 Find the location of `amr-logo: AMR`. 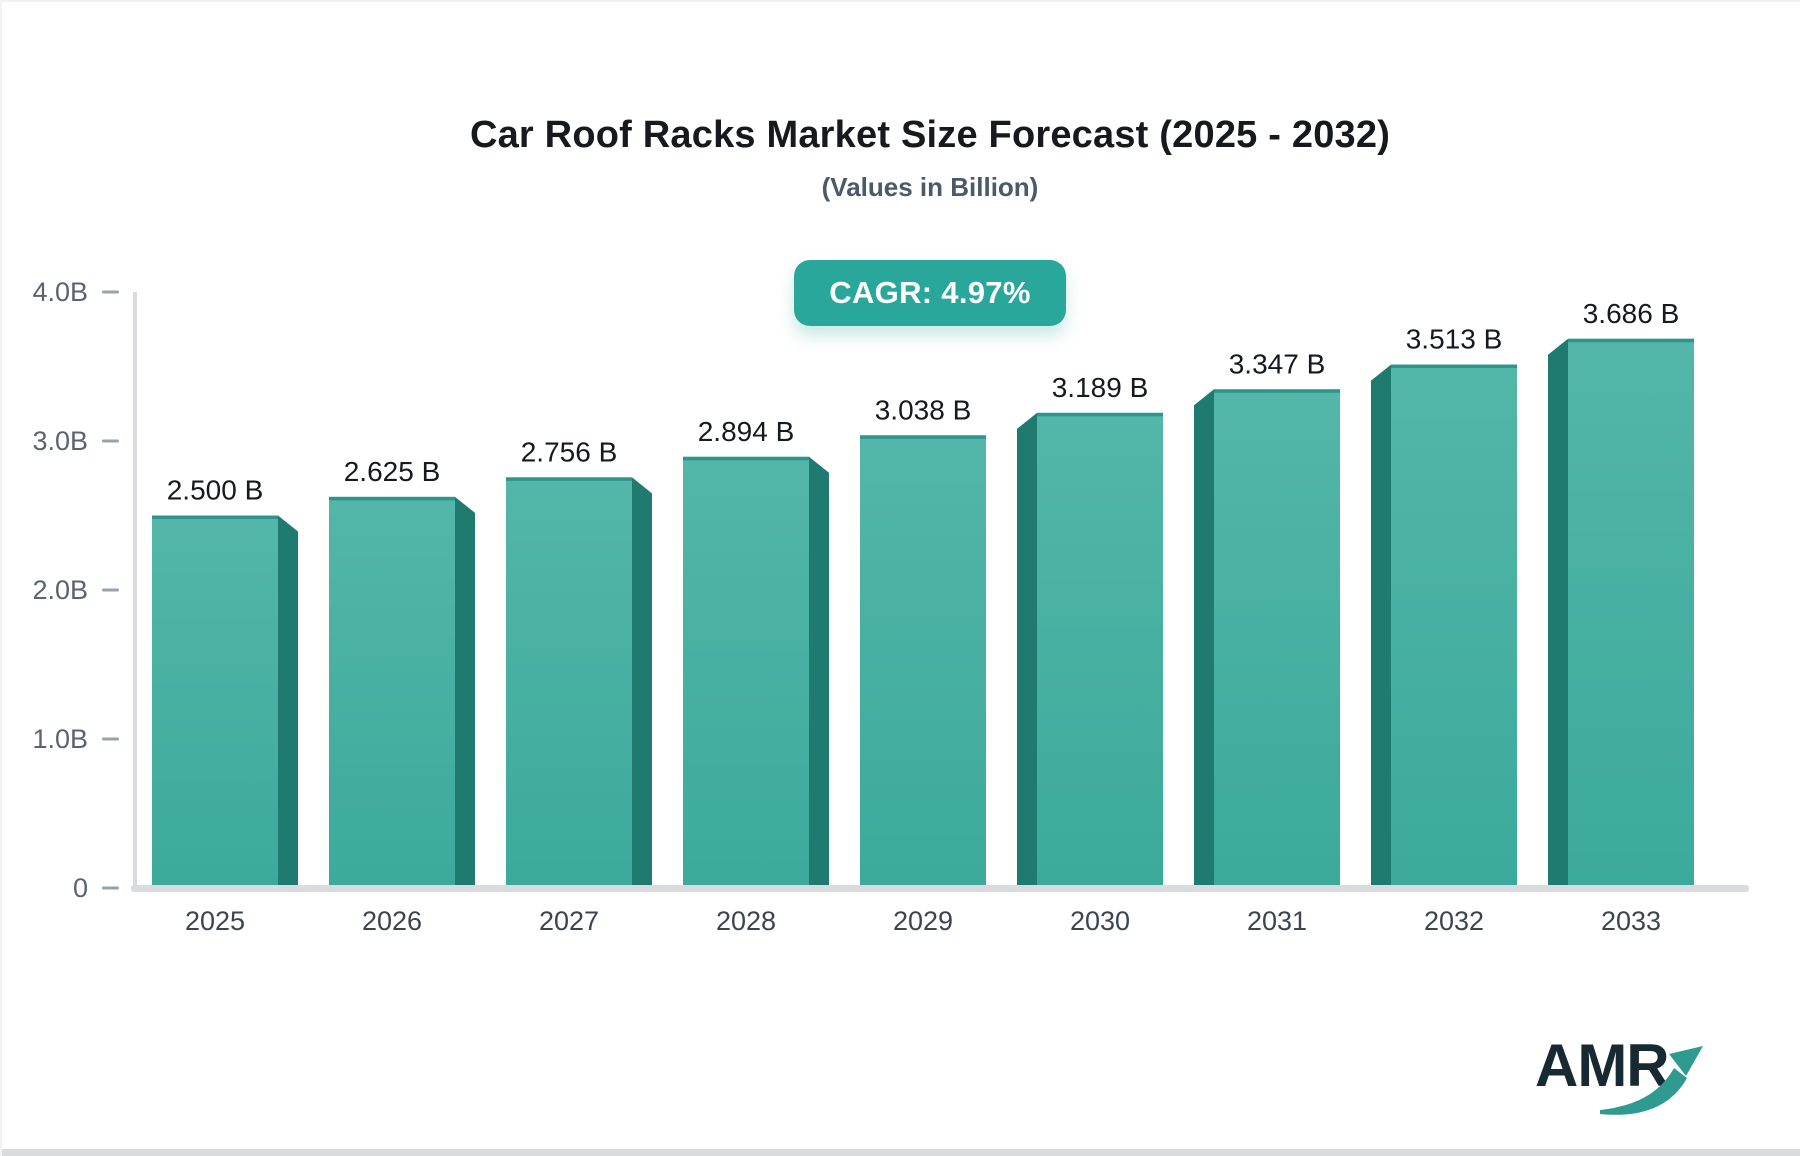

amr-logo: AMR is located at coordinates (1612, 1076).